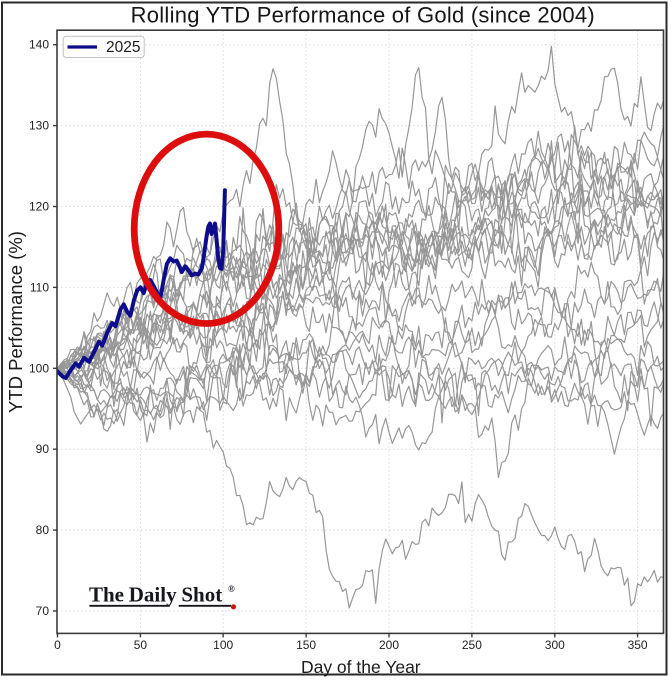 The height and width of the screenshot is (680, 672). I want to click on svg-text: 0, so click(57, 645).